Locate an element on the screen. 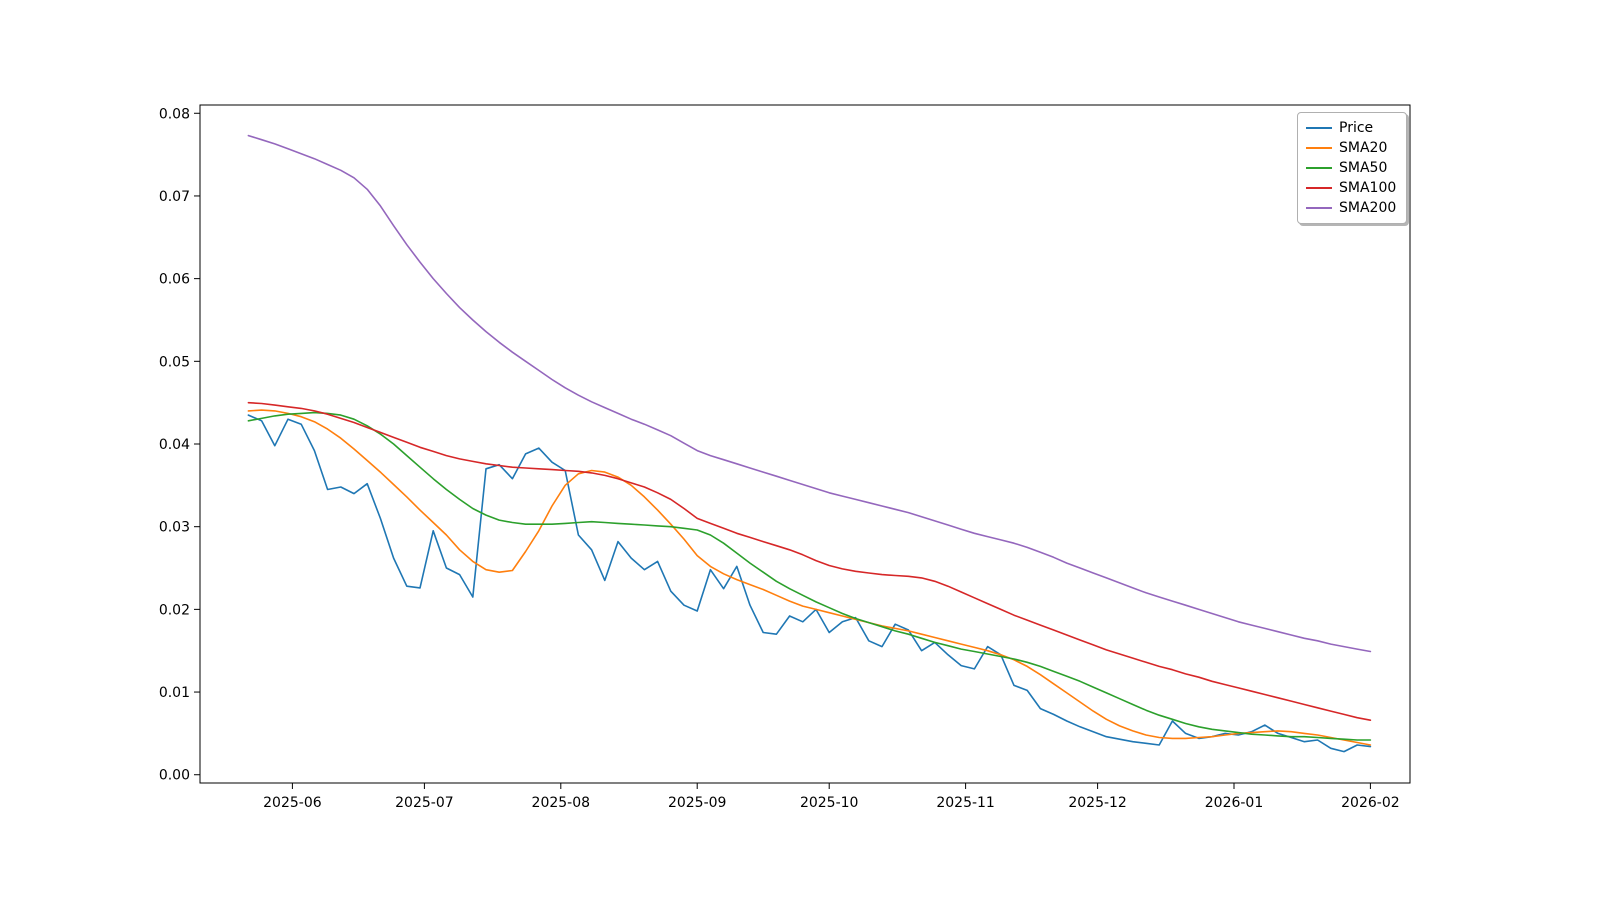  legend-label: Price is located at coordinates (1356, 128).